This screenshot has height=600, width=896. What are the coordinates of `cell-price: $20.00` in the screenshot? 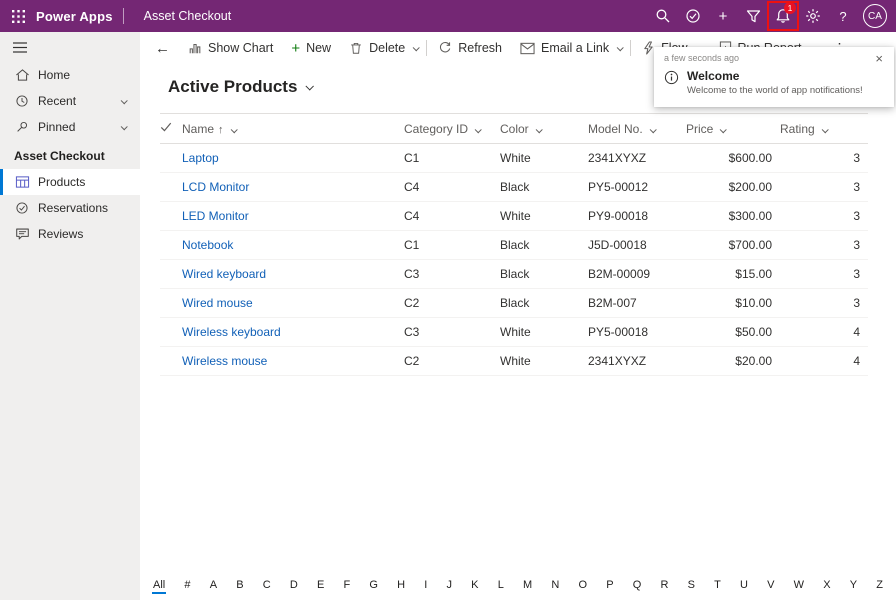 It's located at (733, 361).